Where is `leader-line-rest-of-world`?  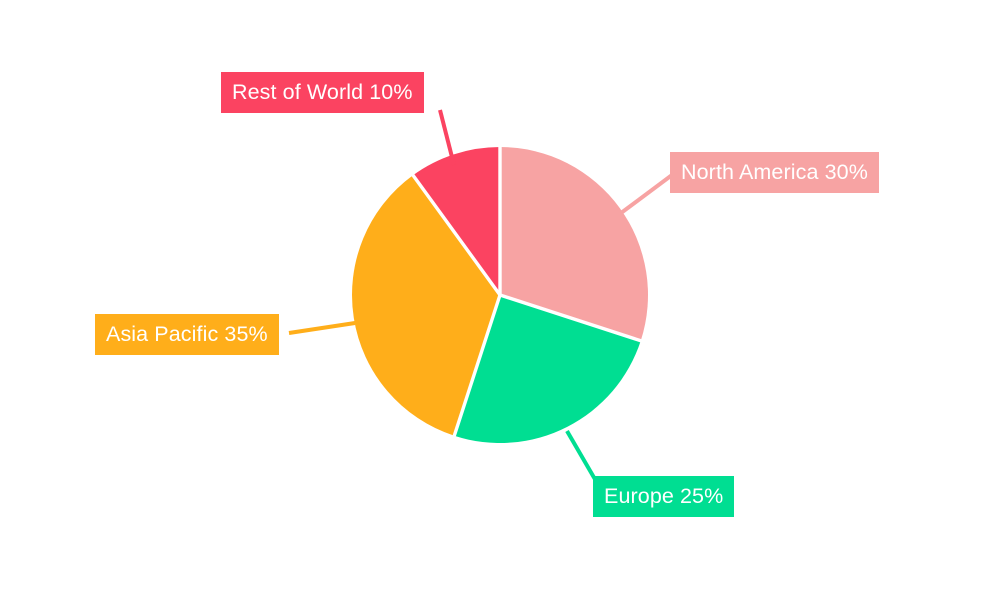
leader-line-rest-of-world is located at coordinates (447, 137).